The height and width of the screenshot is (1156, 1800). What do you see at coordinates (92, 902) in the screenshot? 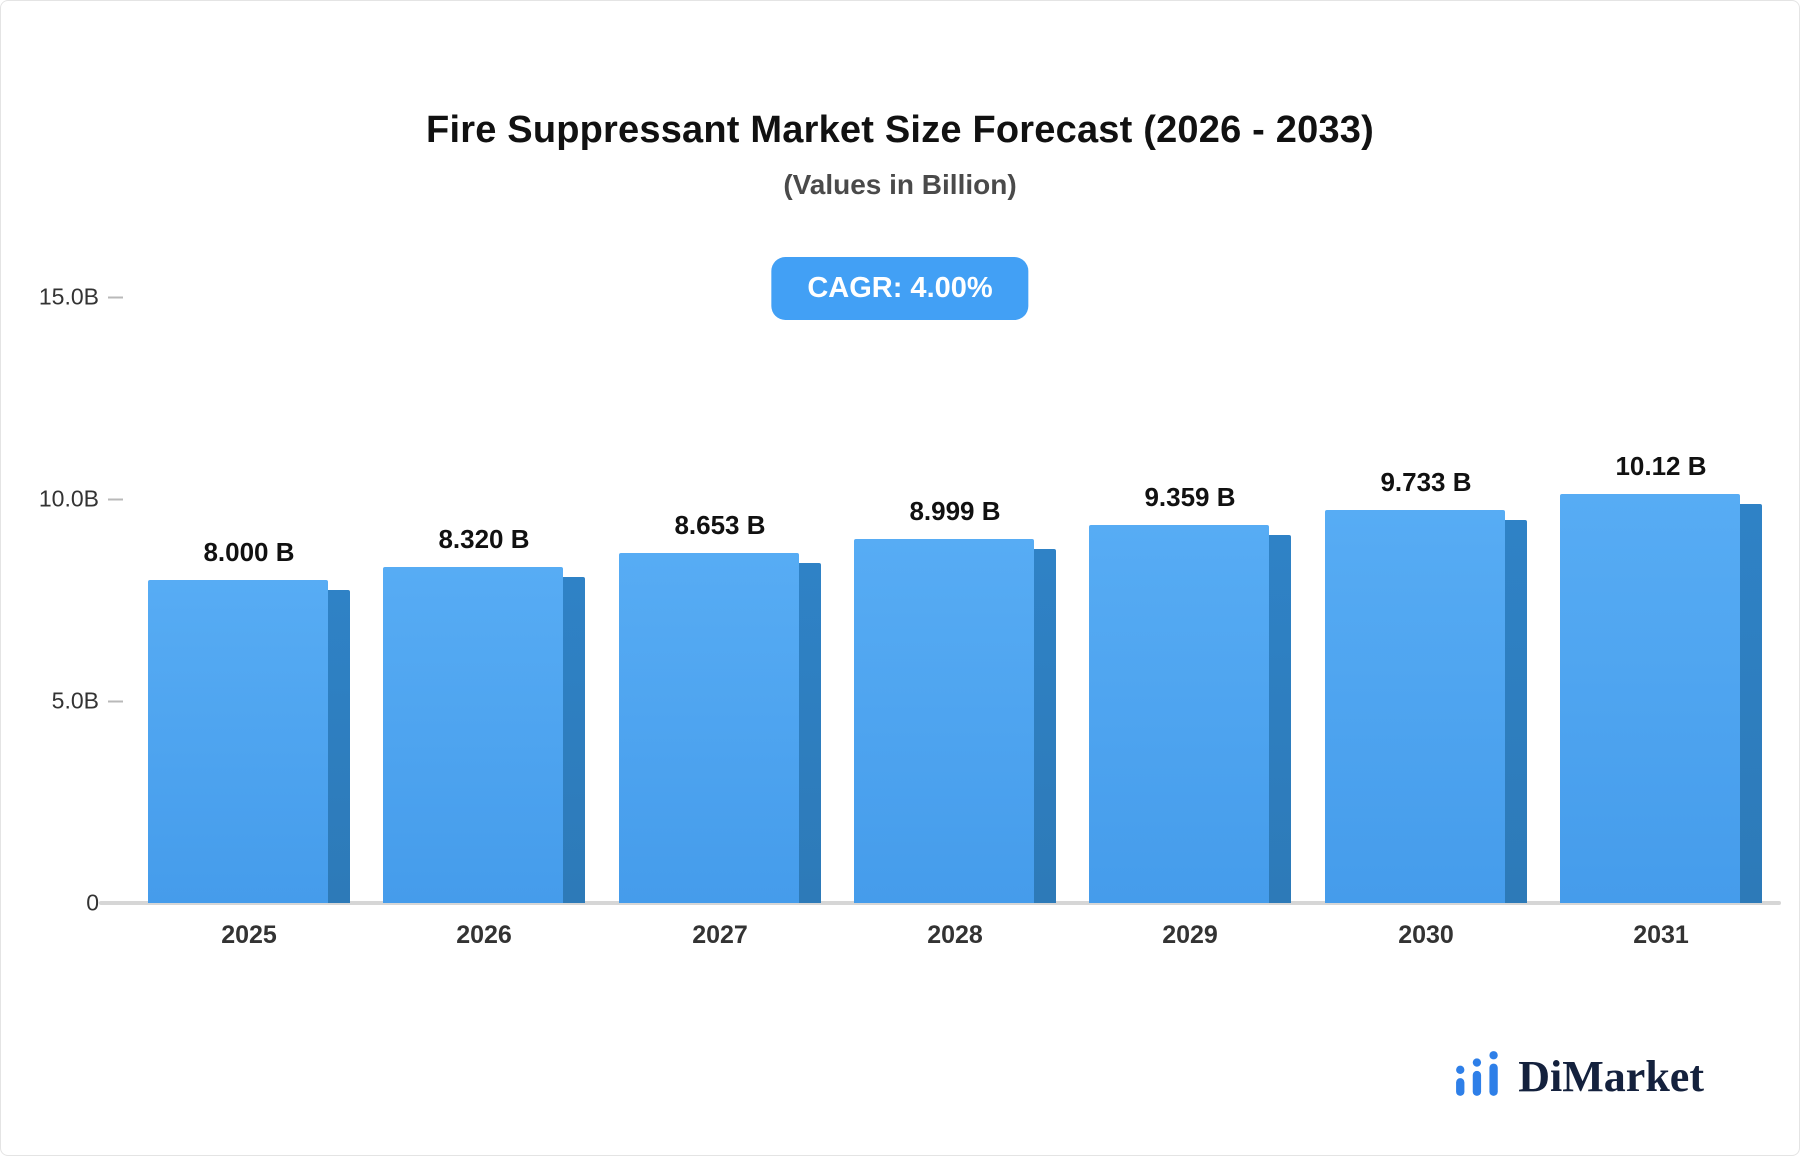
I see `y-axis-tick-label: 0` at bounding box center [92, 902].